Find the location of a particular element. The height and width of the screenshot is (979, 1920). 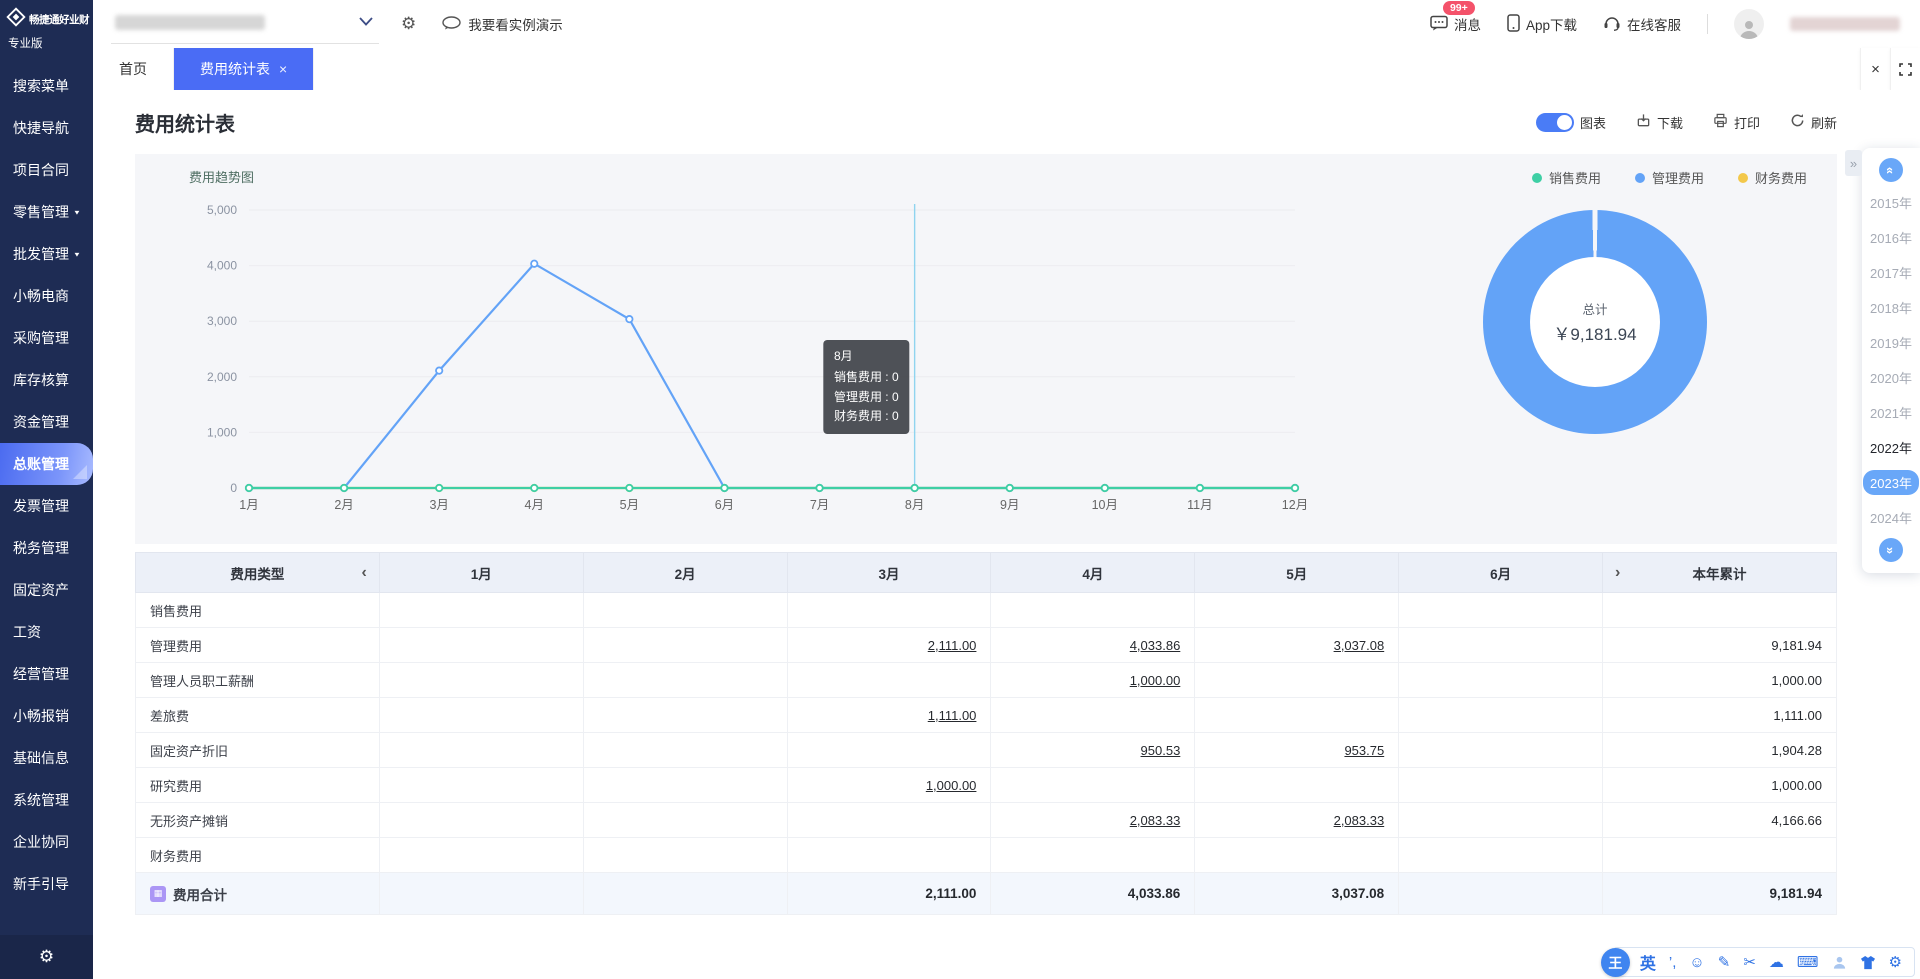

cell-value: 3,037.08 is located at coordinates (1359, 645).